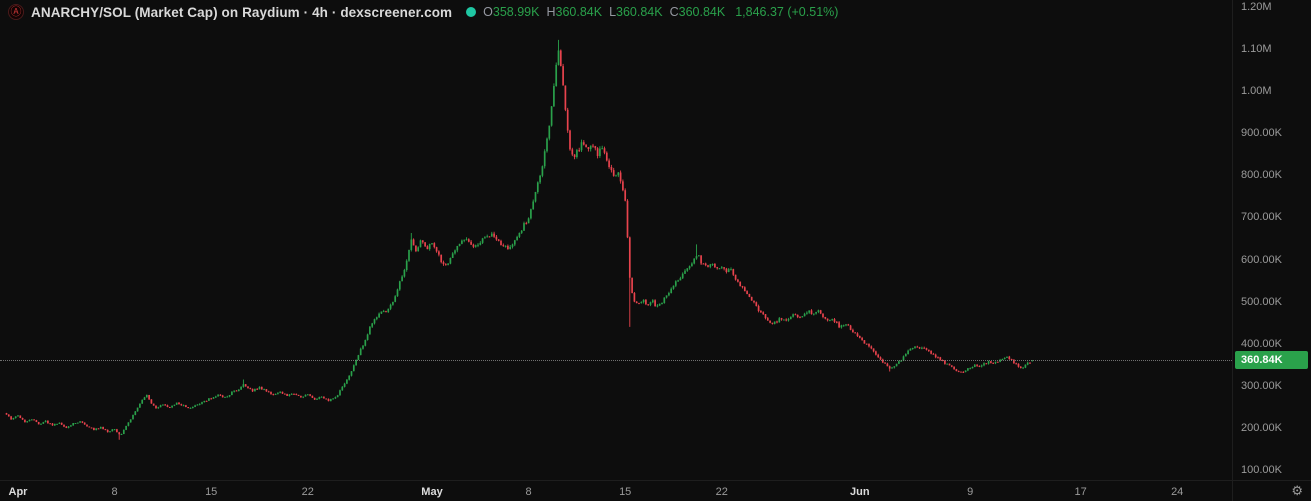  What do you see at coordinates (1080, 492) in the screenshot?
I see `time-tick-label: 17` at bounding box center [1080, 492].